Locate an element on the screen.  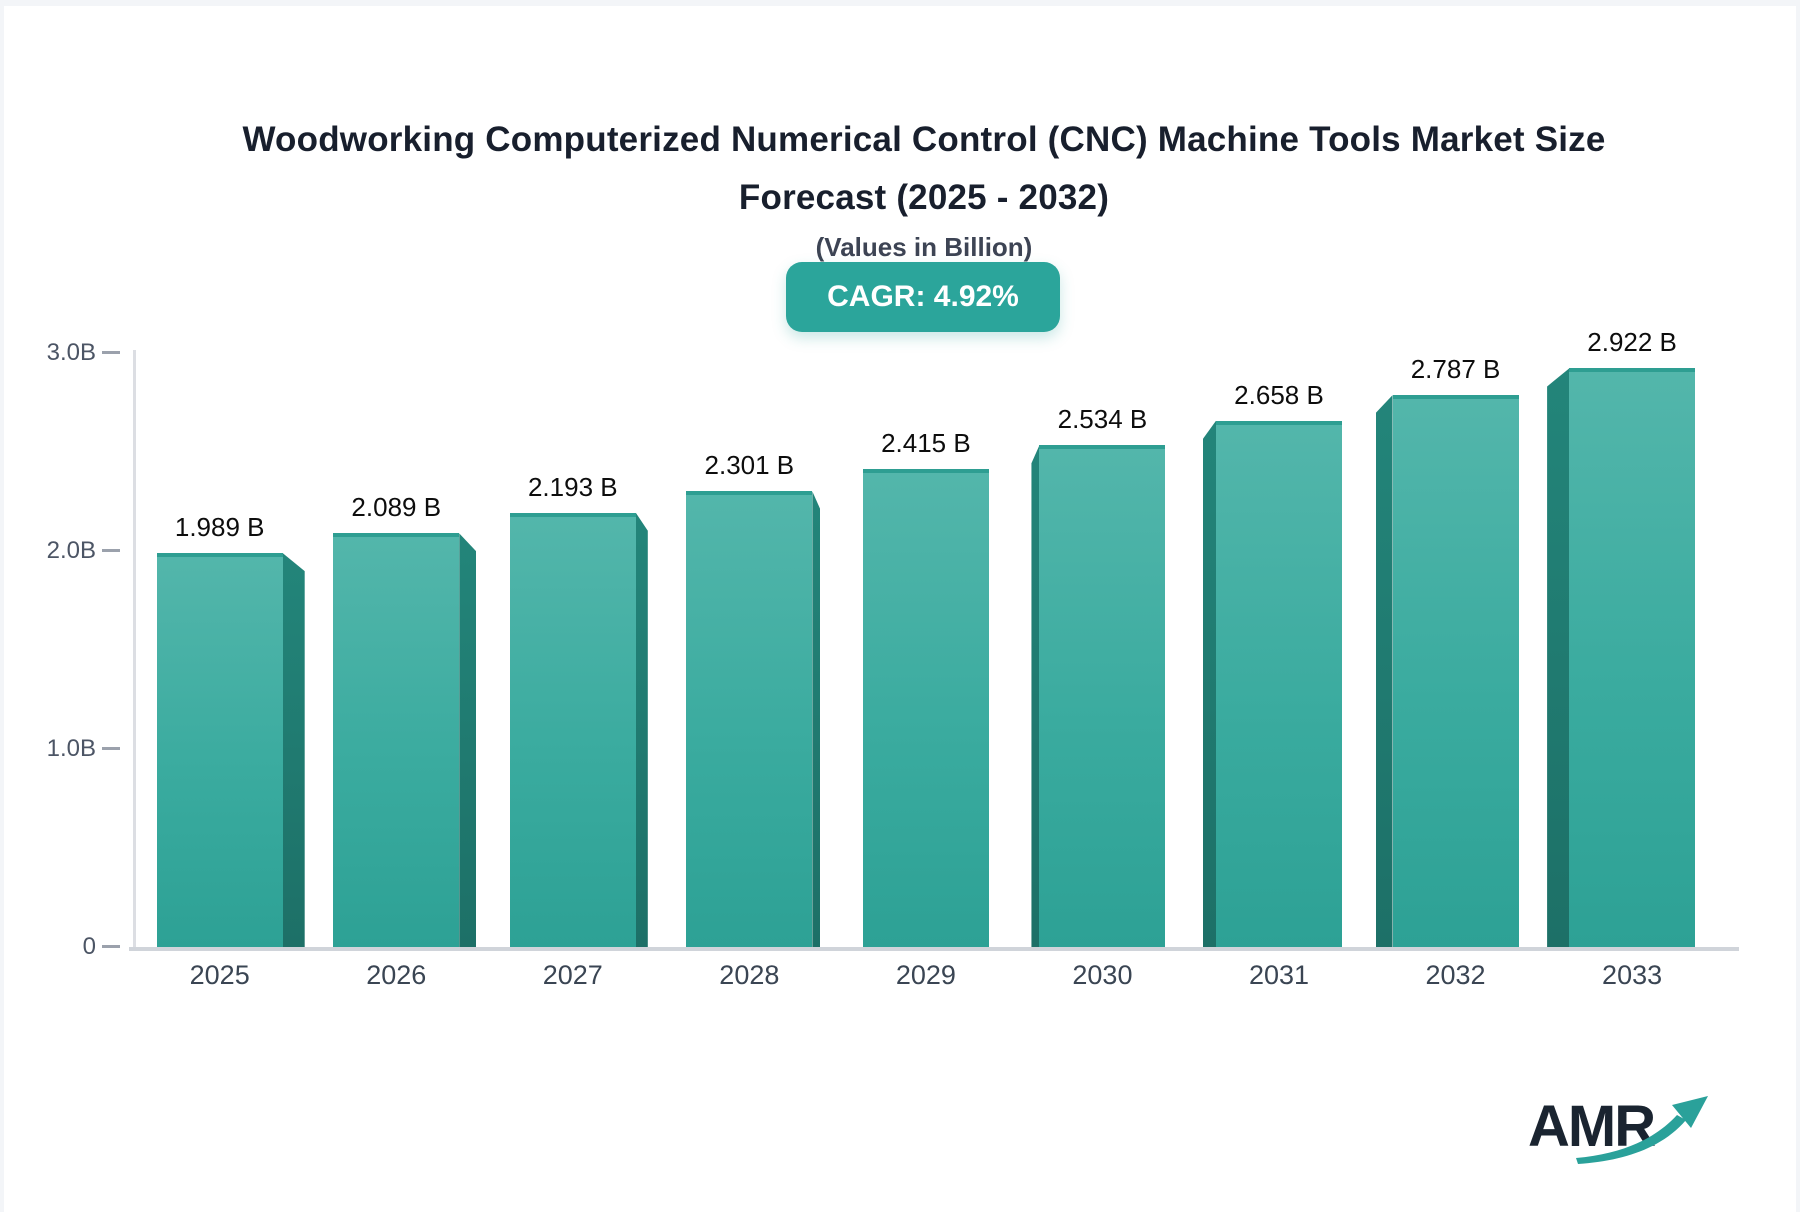
bar-2029 is located at coordinates (925, 707).